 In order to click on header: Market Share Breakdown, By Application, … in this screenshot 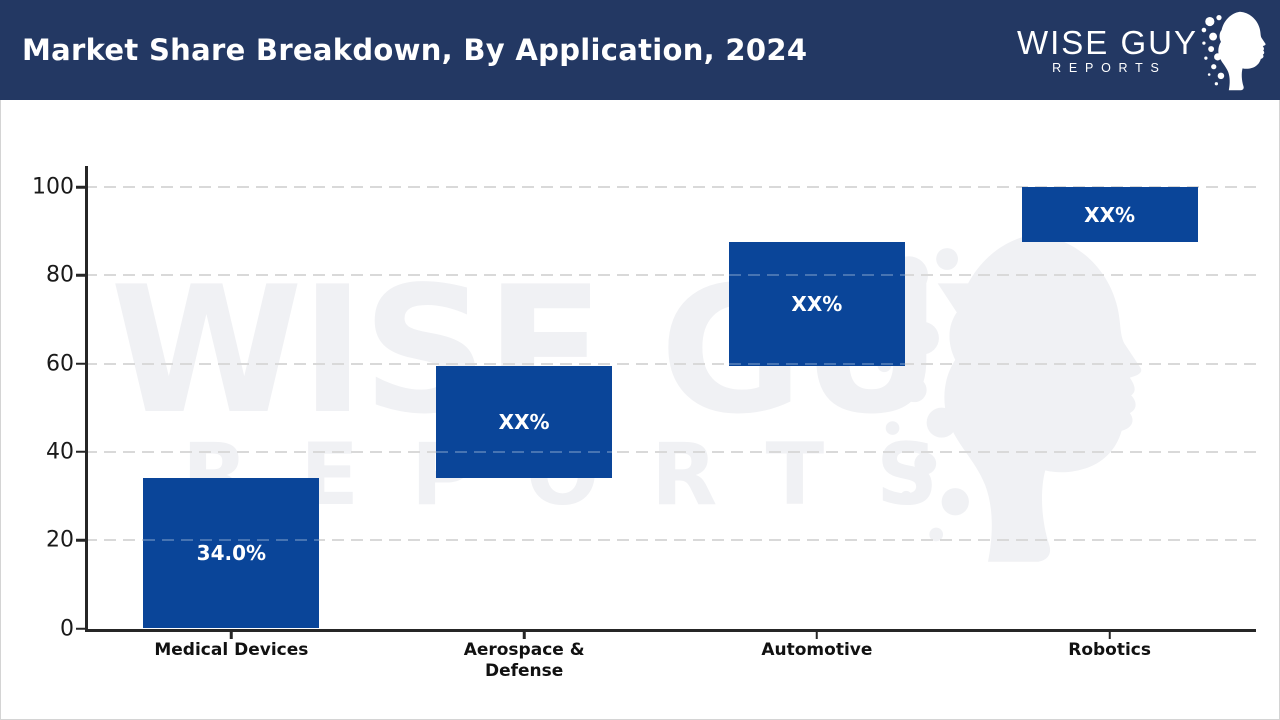, I will do `click(640, 50)`.